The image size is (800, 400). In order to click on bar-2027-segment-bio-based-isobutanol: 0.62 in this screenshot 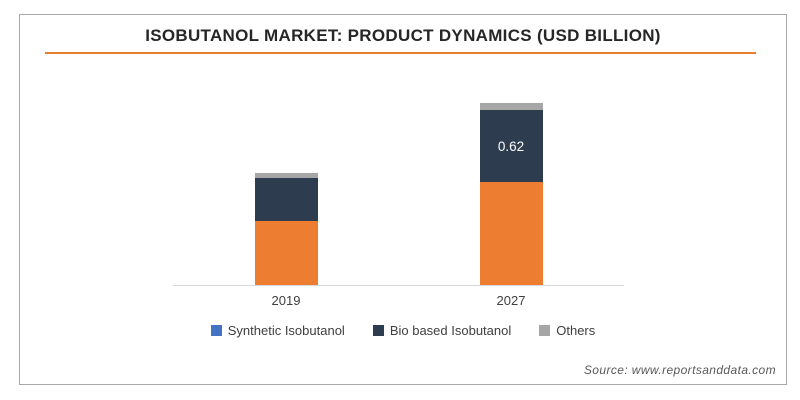, I will do `click(511, 146)`.